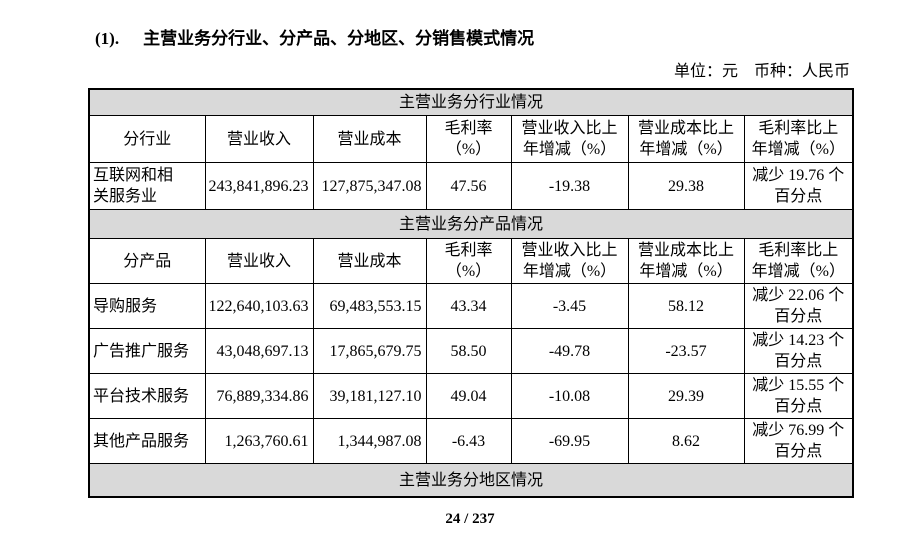 This screenshot has width=907, height=544. Describe the element at coordinates (147, 396) in the screenshot. I see `cell-product-name: 平台技术服务` at that location.